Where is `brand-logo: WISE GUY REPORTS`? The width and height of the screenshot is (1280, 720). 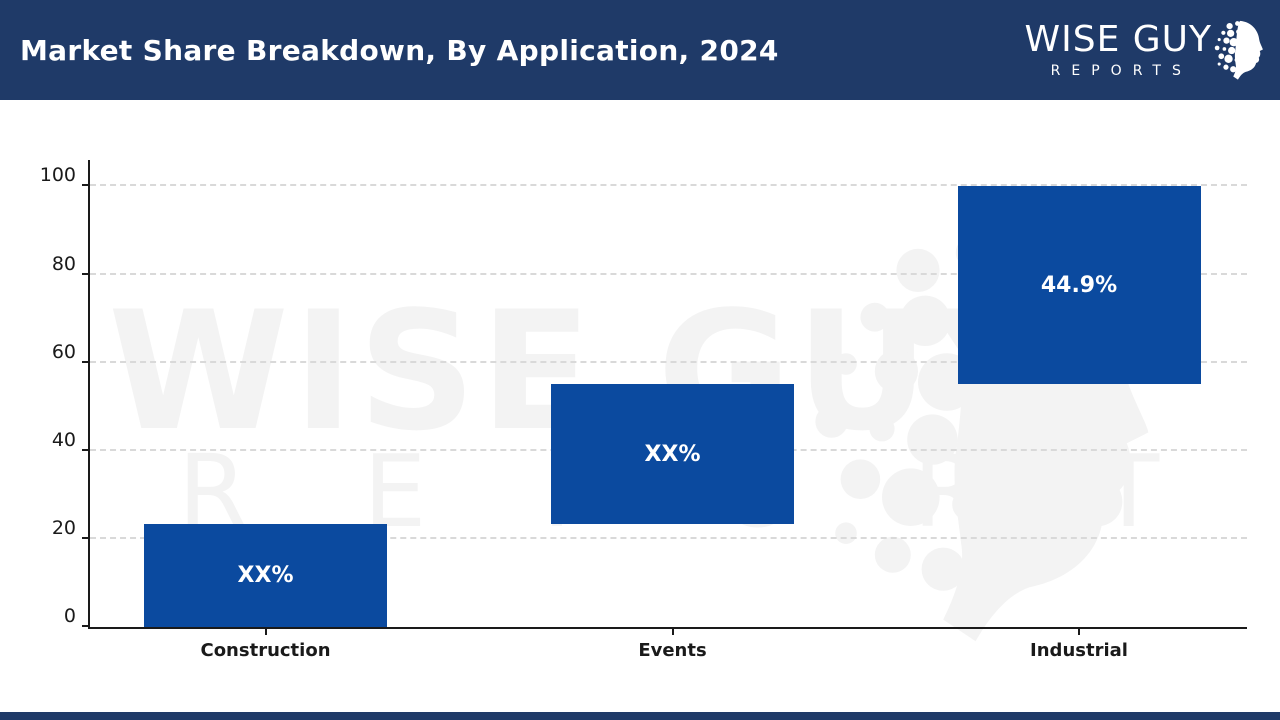
brand-logo: WISE GUY REPORTS is located at coordinates (1146, 50).